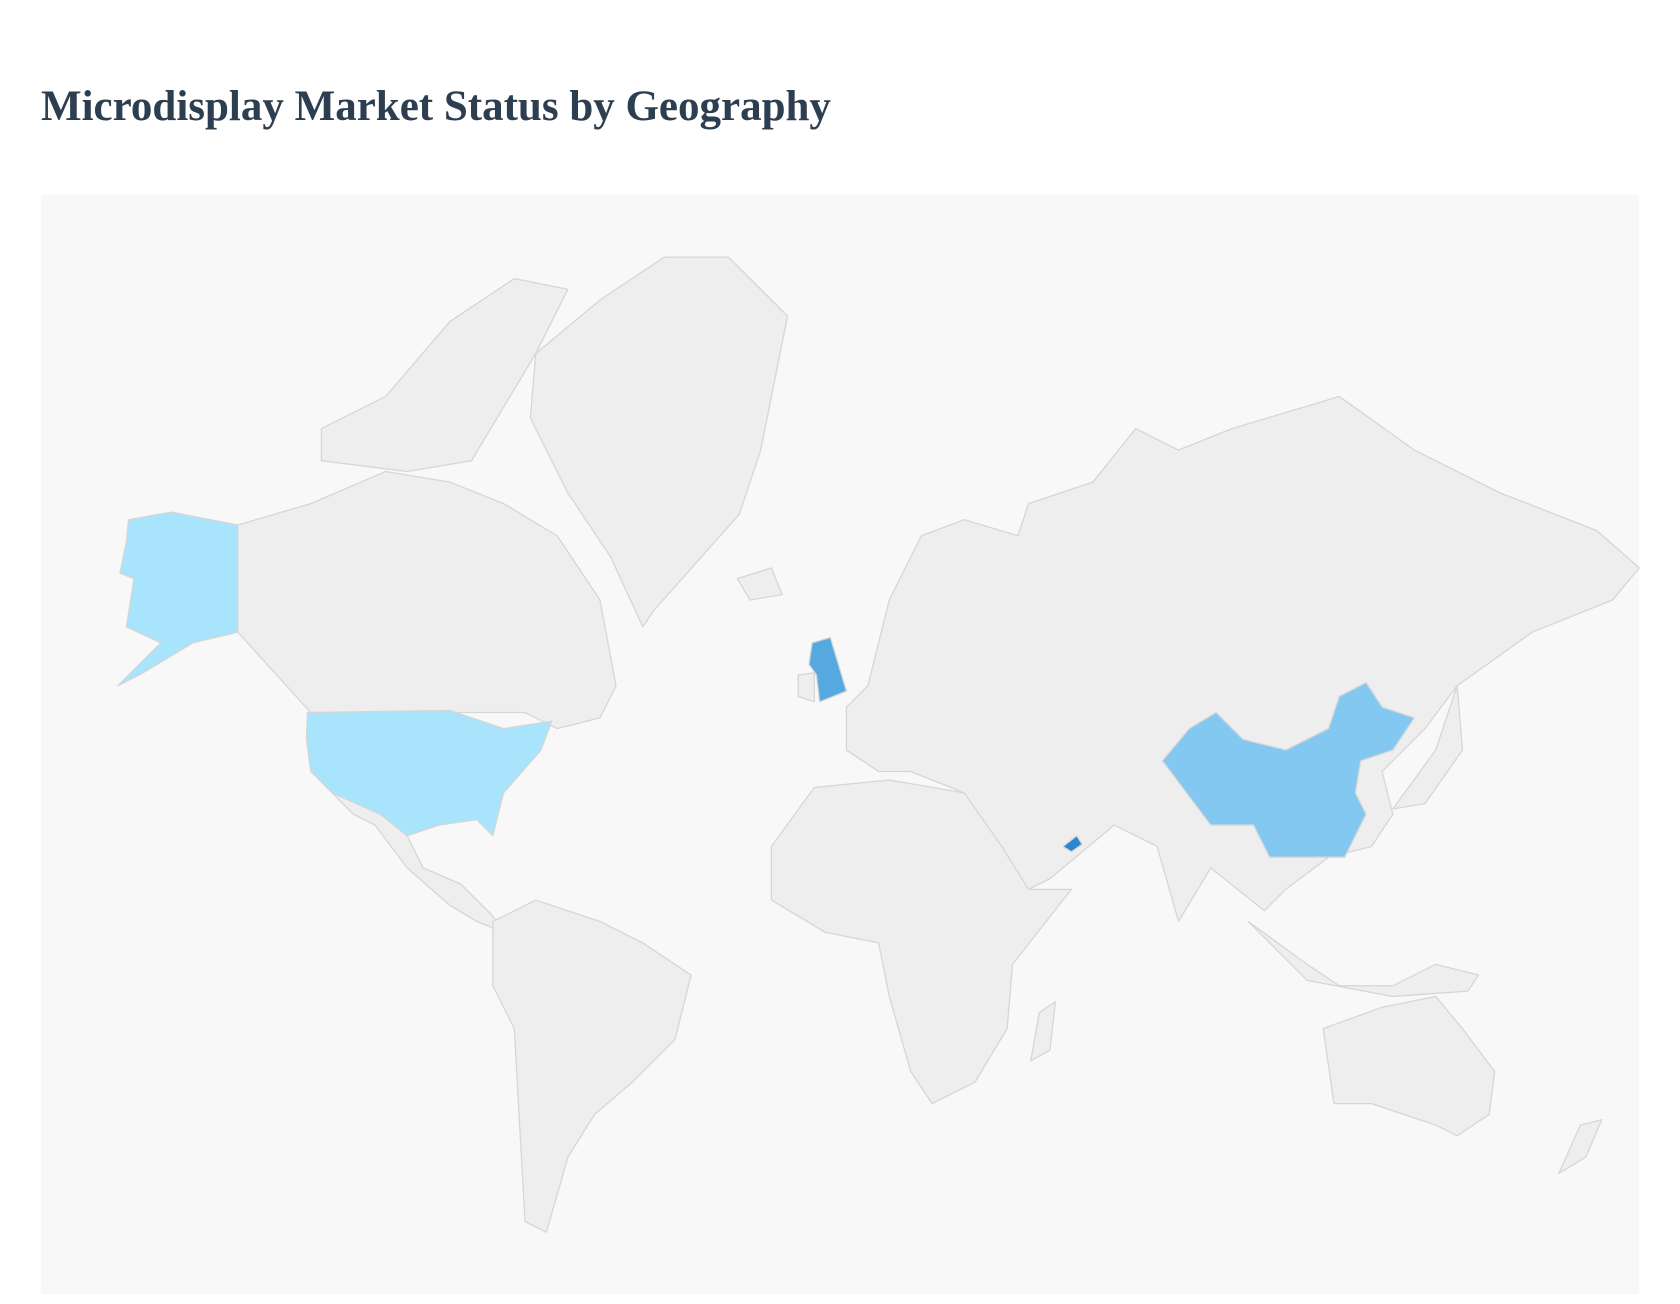  I want to click on region-united-states: United States, so click(429, 773).